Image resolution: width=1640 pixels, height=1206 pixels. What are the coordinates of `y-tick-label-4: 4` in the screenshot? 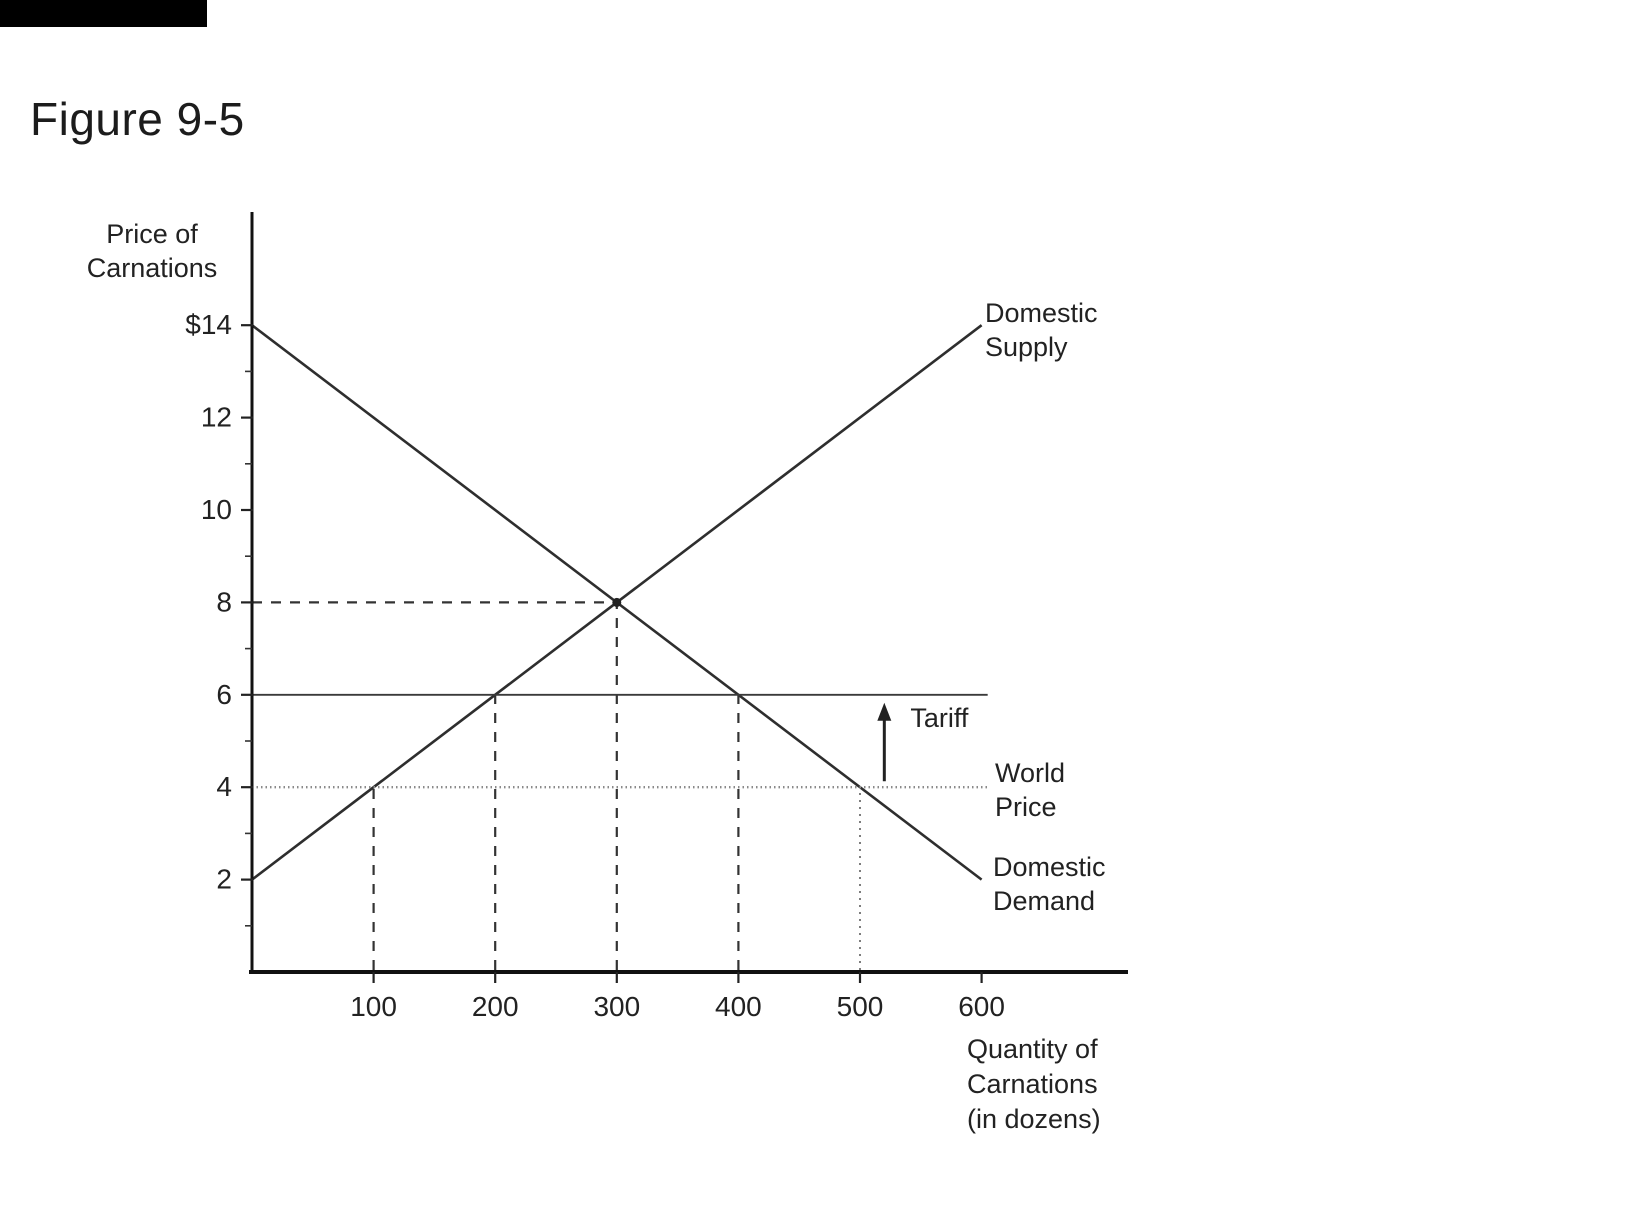 It's located at (224, 786).